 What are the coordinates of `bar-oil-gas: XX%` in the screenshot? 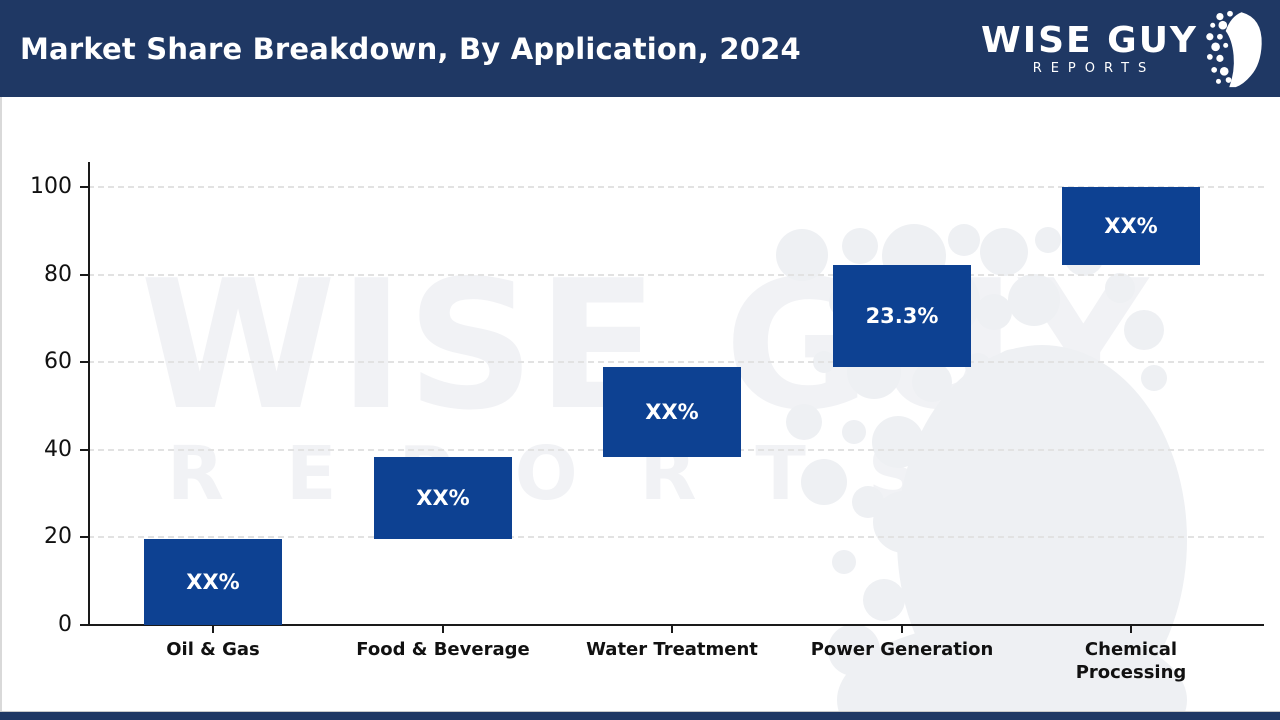 It's located at (213, 582).